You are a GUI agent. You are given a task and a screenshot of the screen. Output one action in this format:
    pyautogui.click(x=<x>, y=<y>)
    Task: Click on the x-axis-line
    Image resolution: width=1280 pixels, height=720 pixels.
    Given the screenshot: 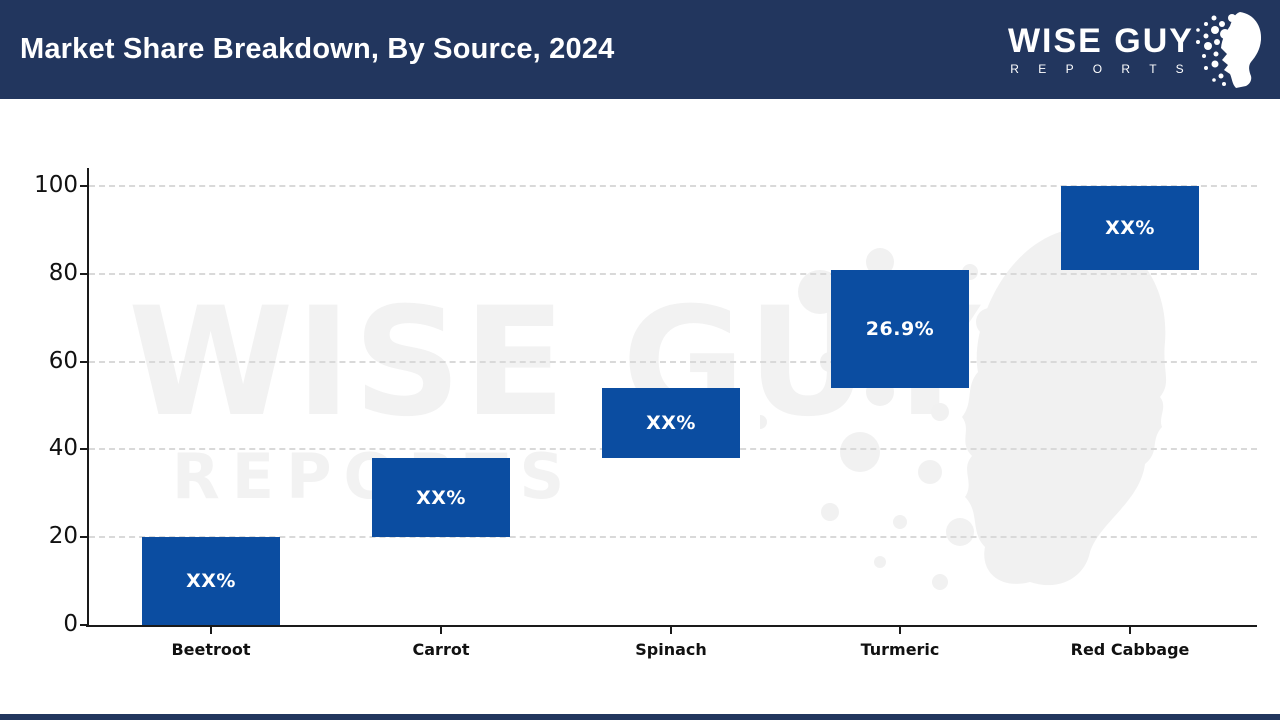 What is the action you would take?
    pyautogui.click(x=671, y=626)
    